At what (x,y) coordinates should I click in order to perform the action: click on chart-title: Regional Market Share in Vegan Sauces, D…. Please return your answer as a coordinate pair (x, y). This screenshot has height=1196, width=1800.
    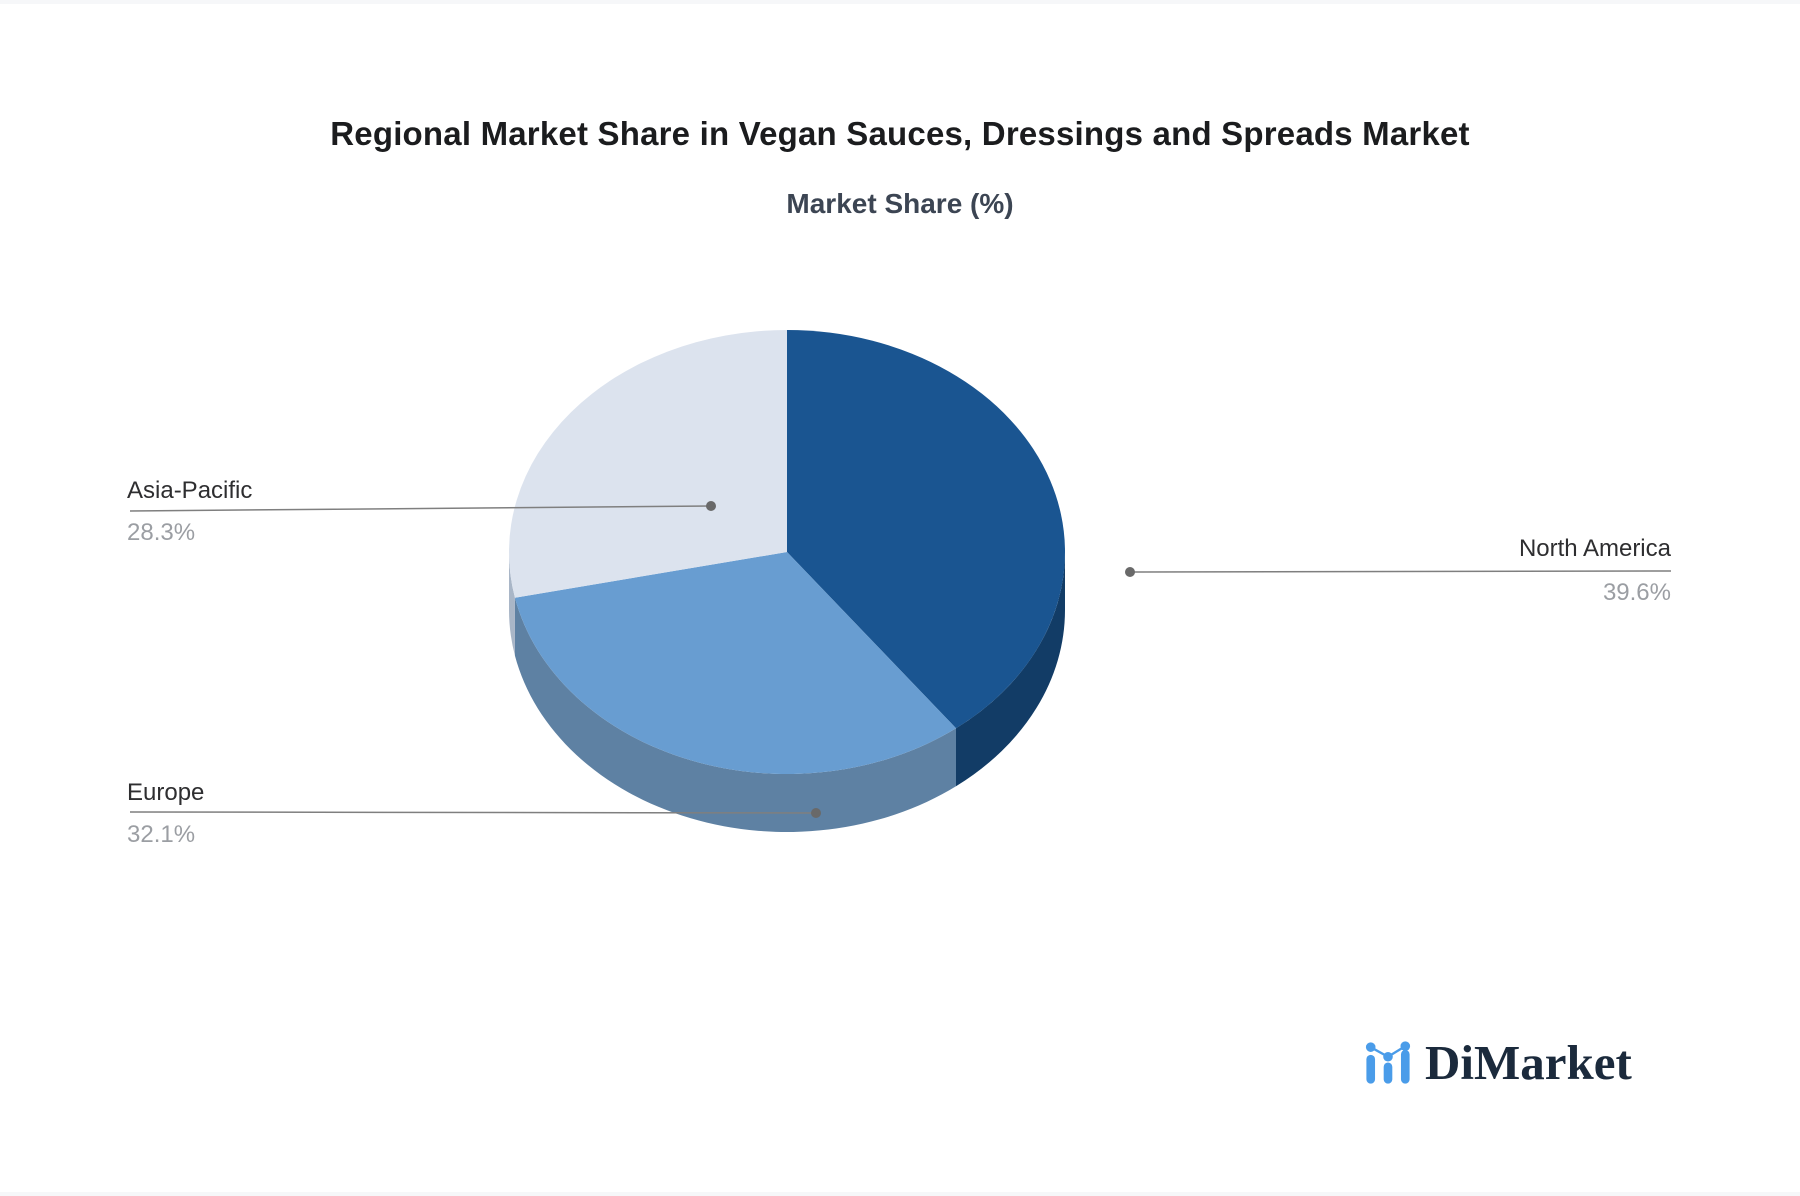
    Looking at the image, I should click on (900, 133).